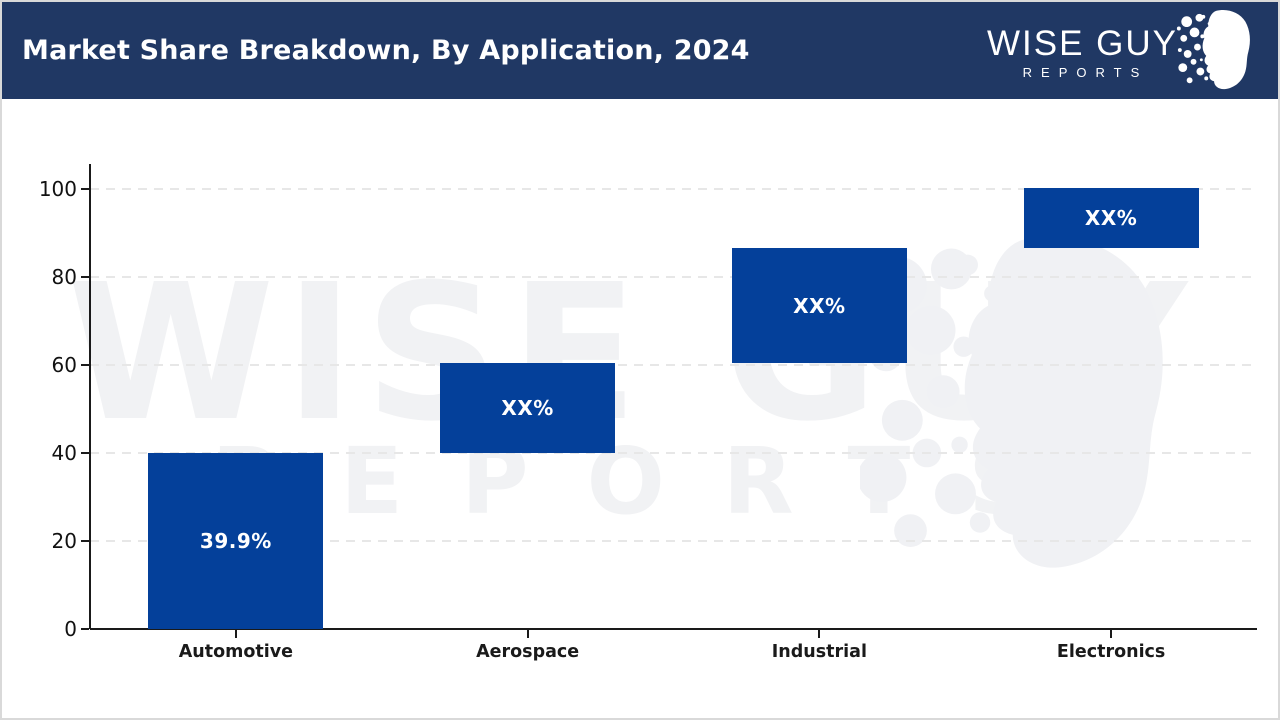 The image size is (1280, 720). Describe the element at coordinates (528, 652) in the screenshot. I see `category-label-aerospace: Aerospace` at that location.